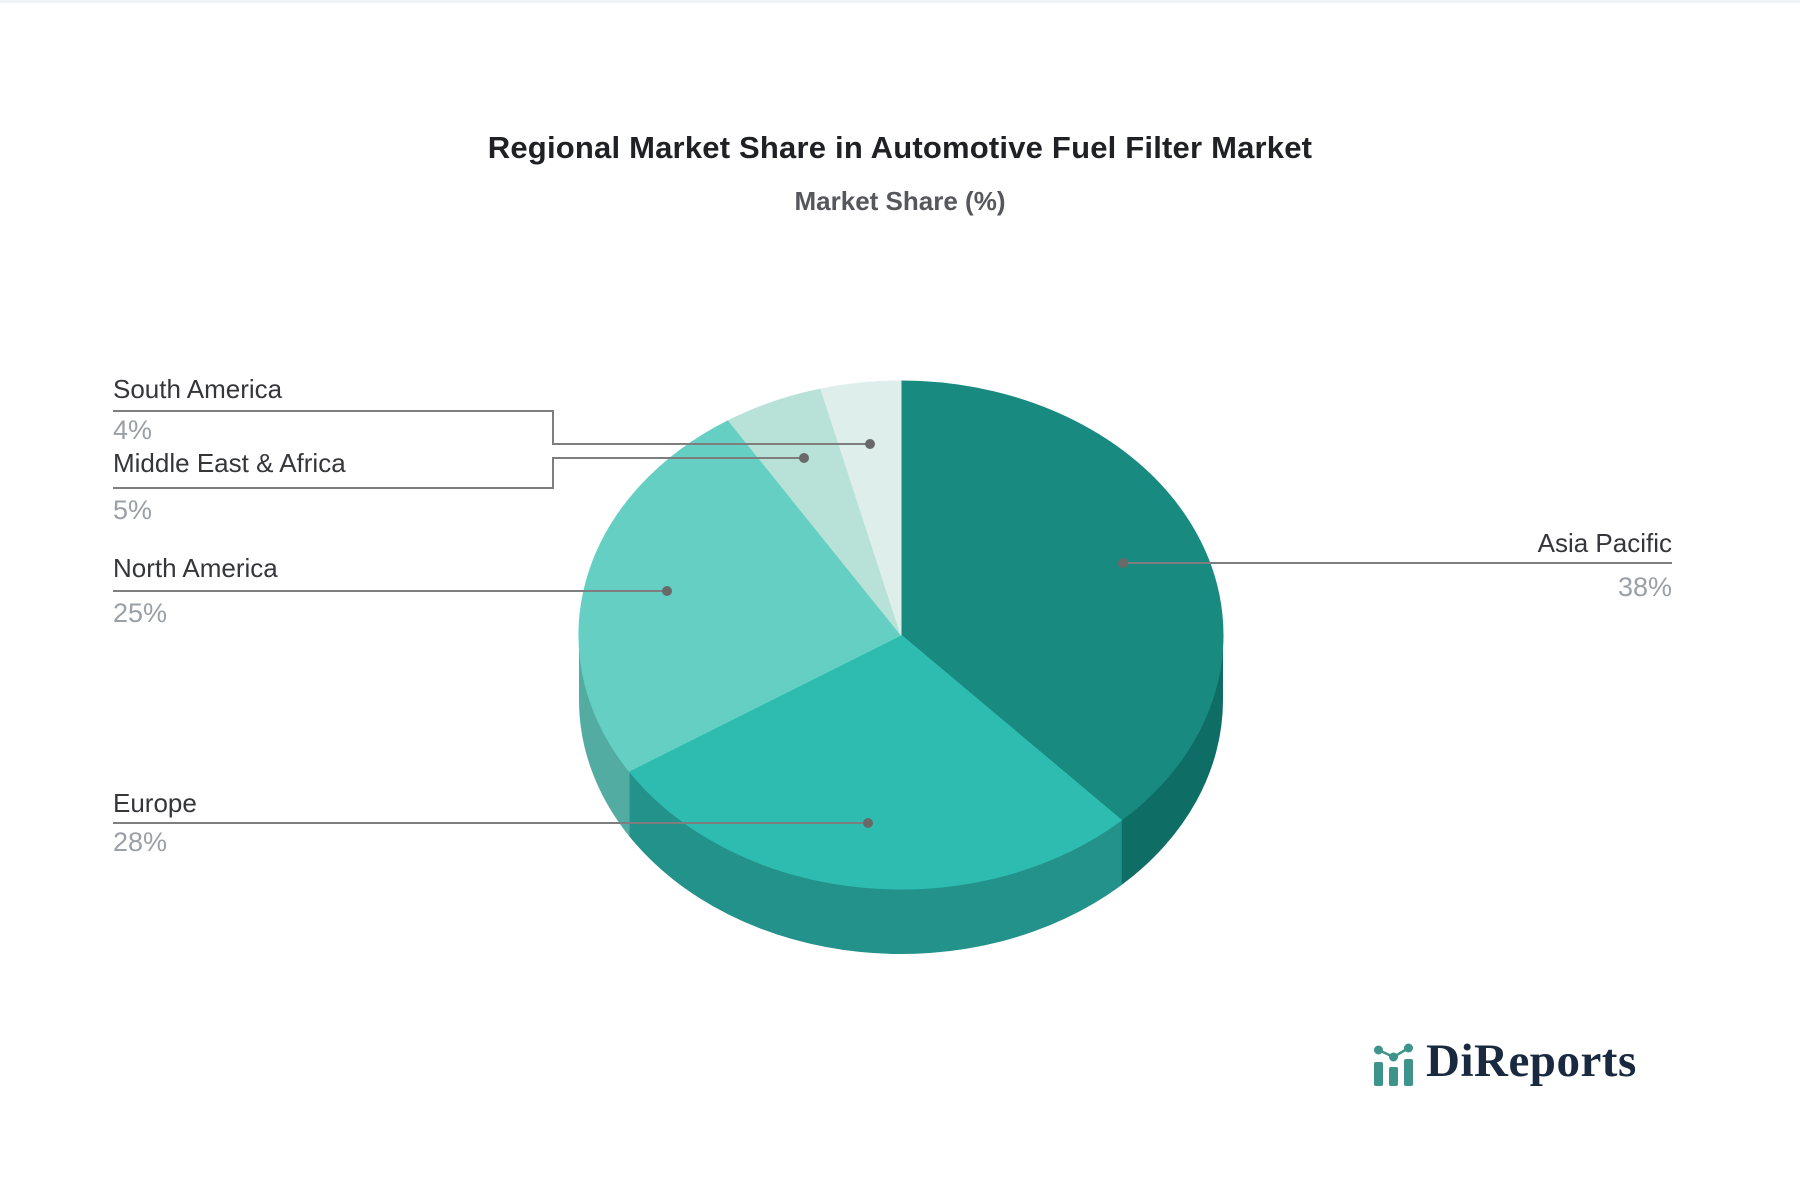  Describe the element at coordinates (604, 736) in the screenshot. I see `pie-slice-side-north-america` at that location.